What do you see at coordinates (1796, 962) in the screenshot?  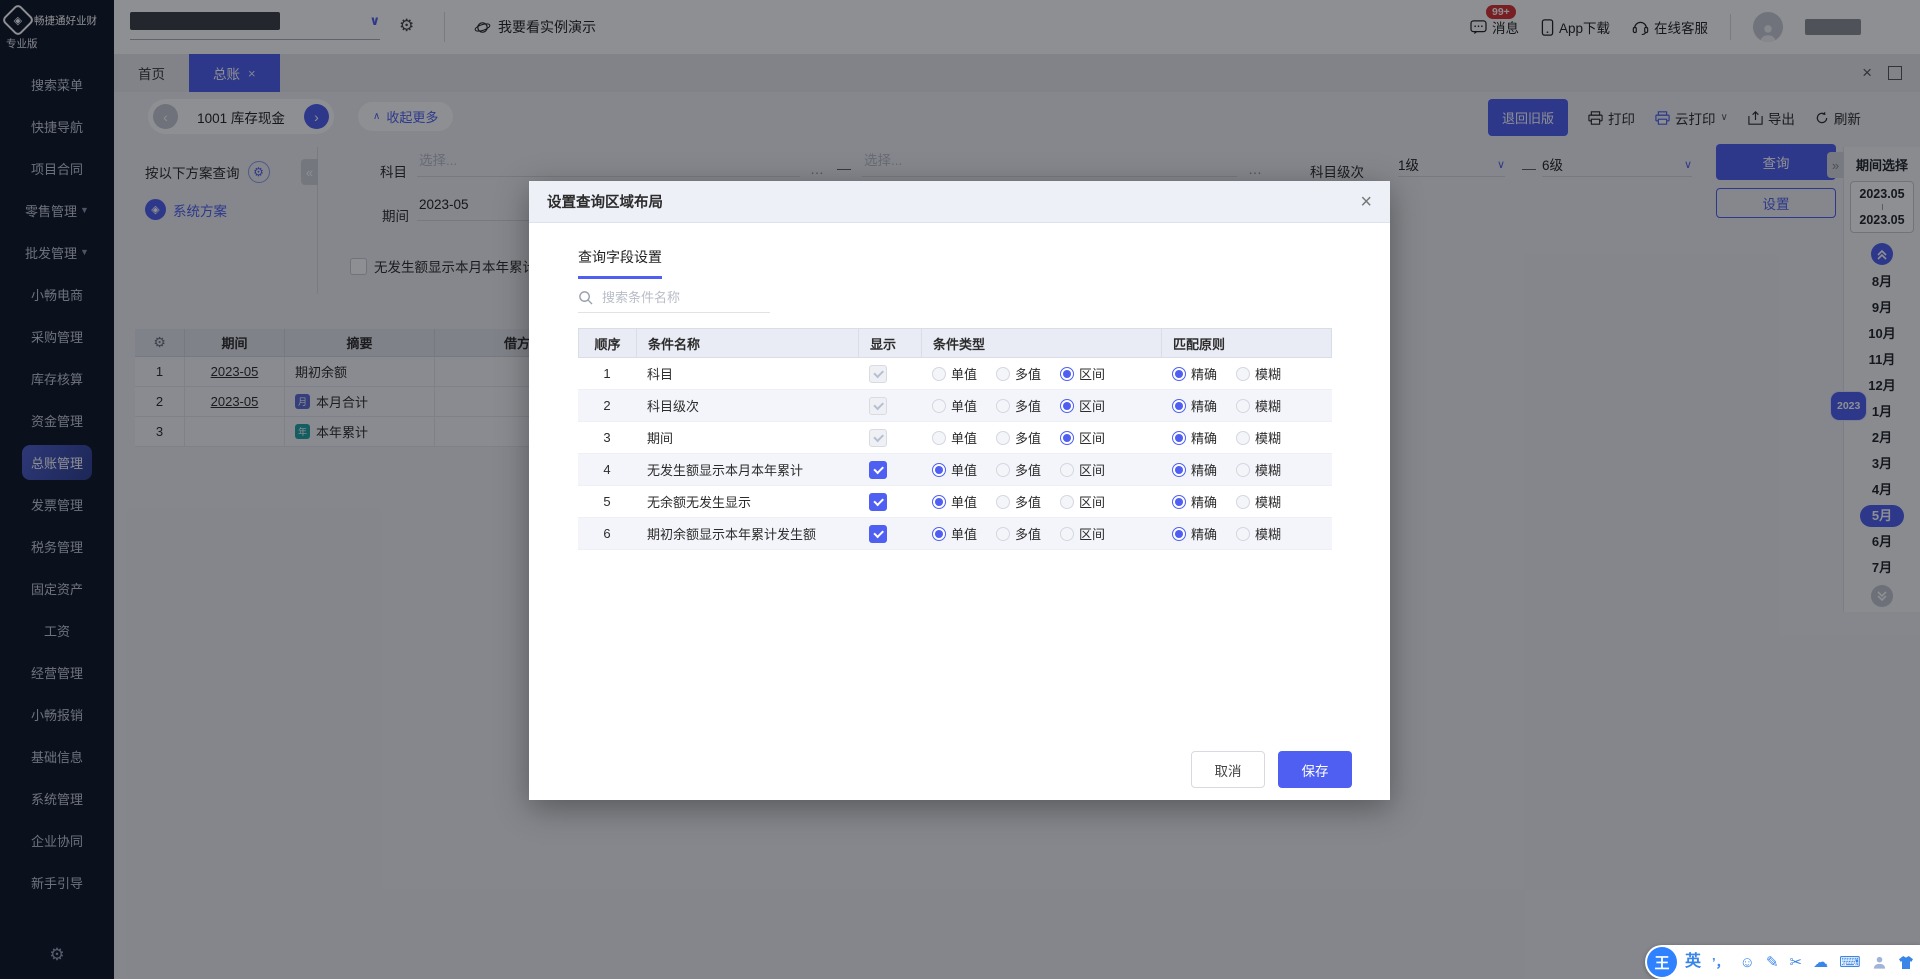 I see `scissors-icon: ✂` at bounding box center [1796, 962].